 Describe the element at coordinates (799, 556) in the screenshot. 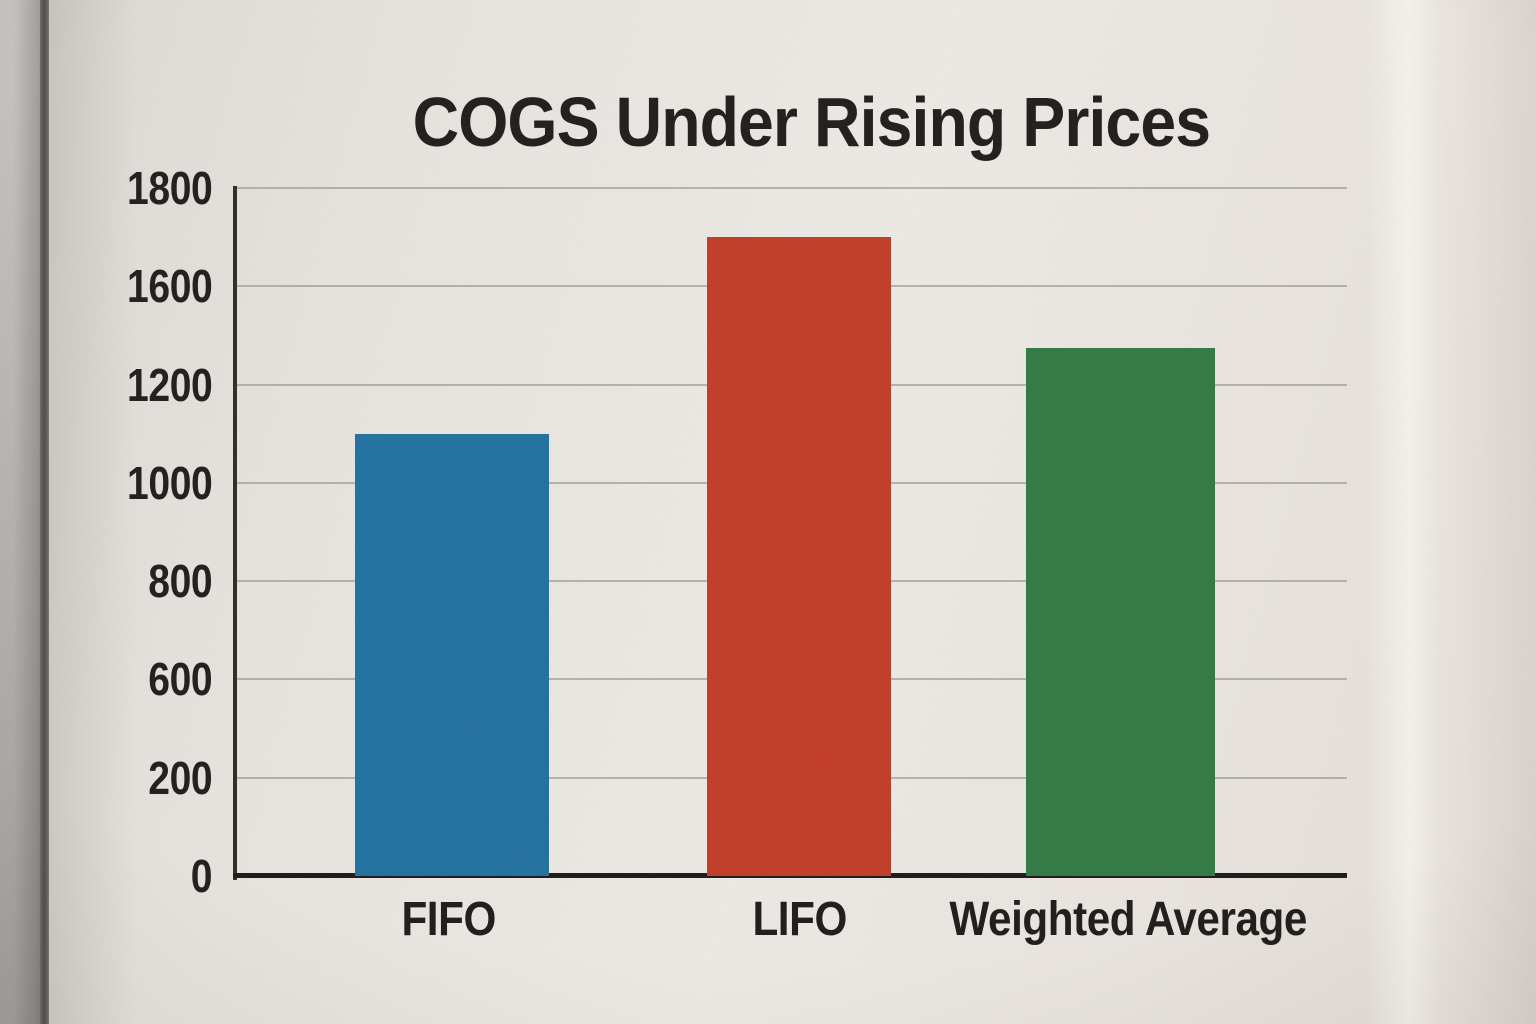

I see `bar-lifo` at that location.